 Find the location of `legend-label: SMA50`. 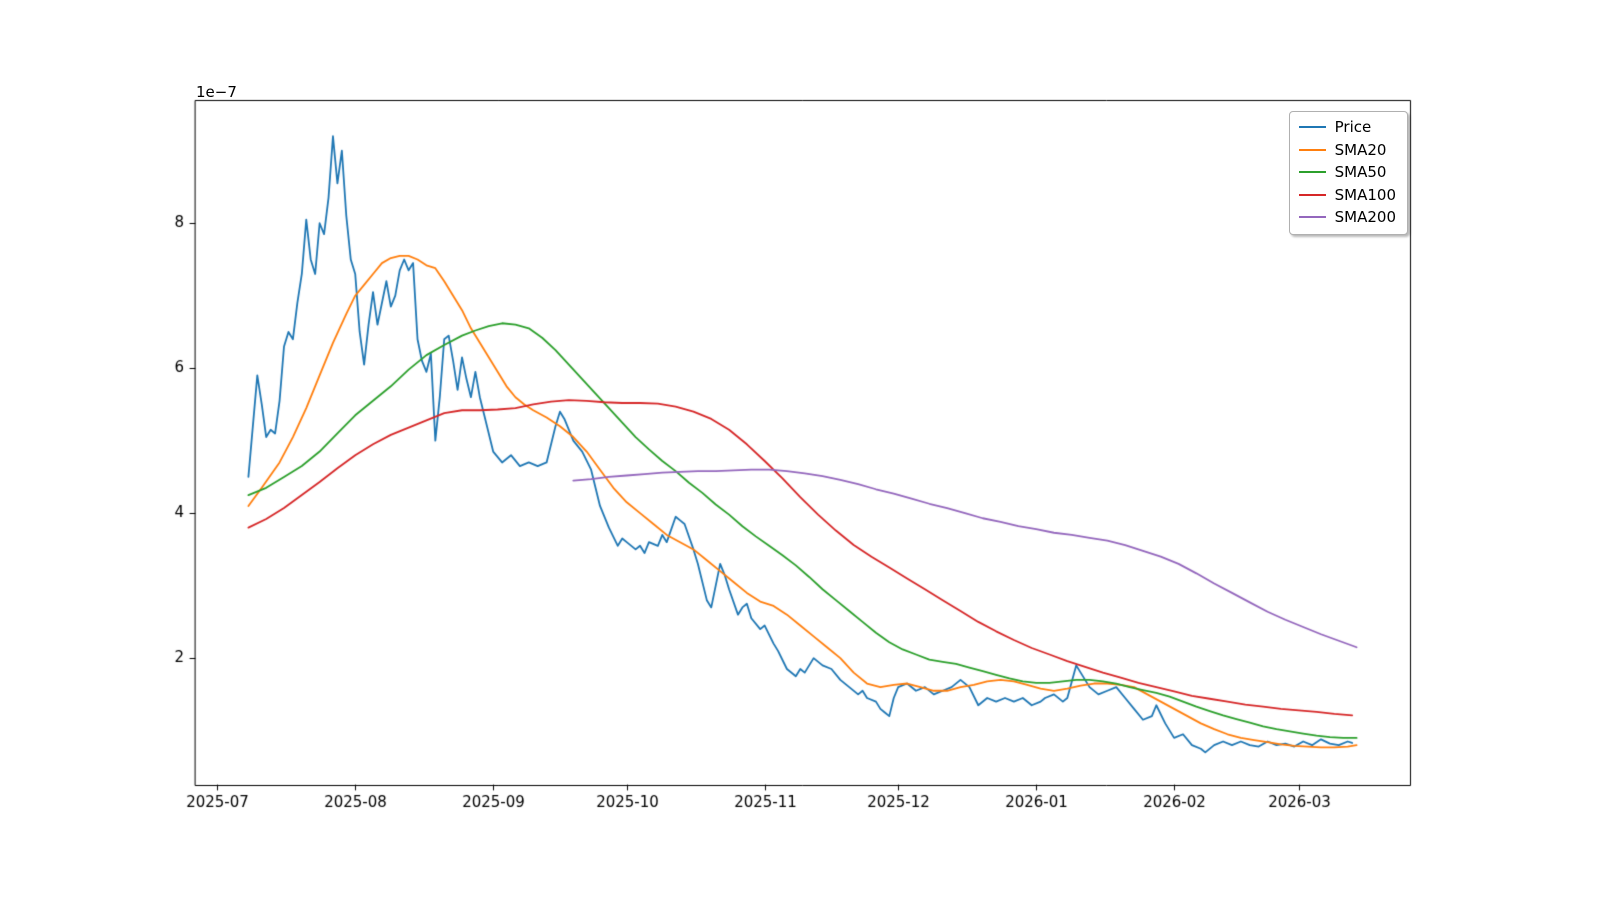

legend-label: SMA50 is located at coordinates (1360, 172).